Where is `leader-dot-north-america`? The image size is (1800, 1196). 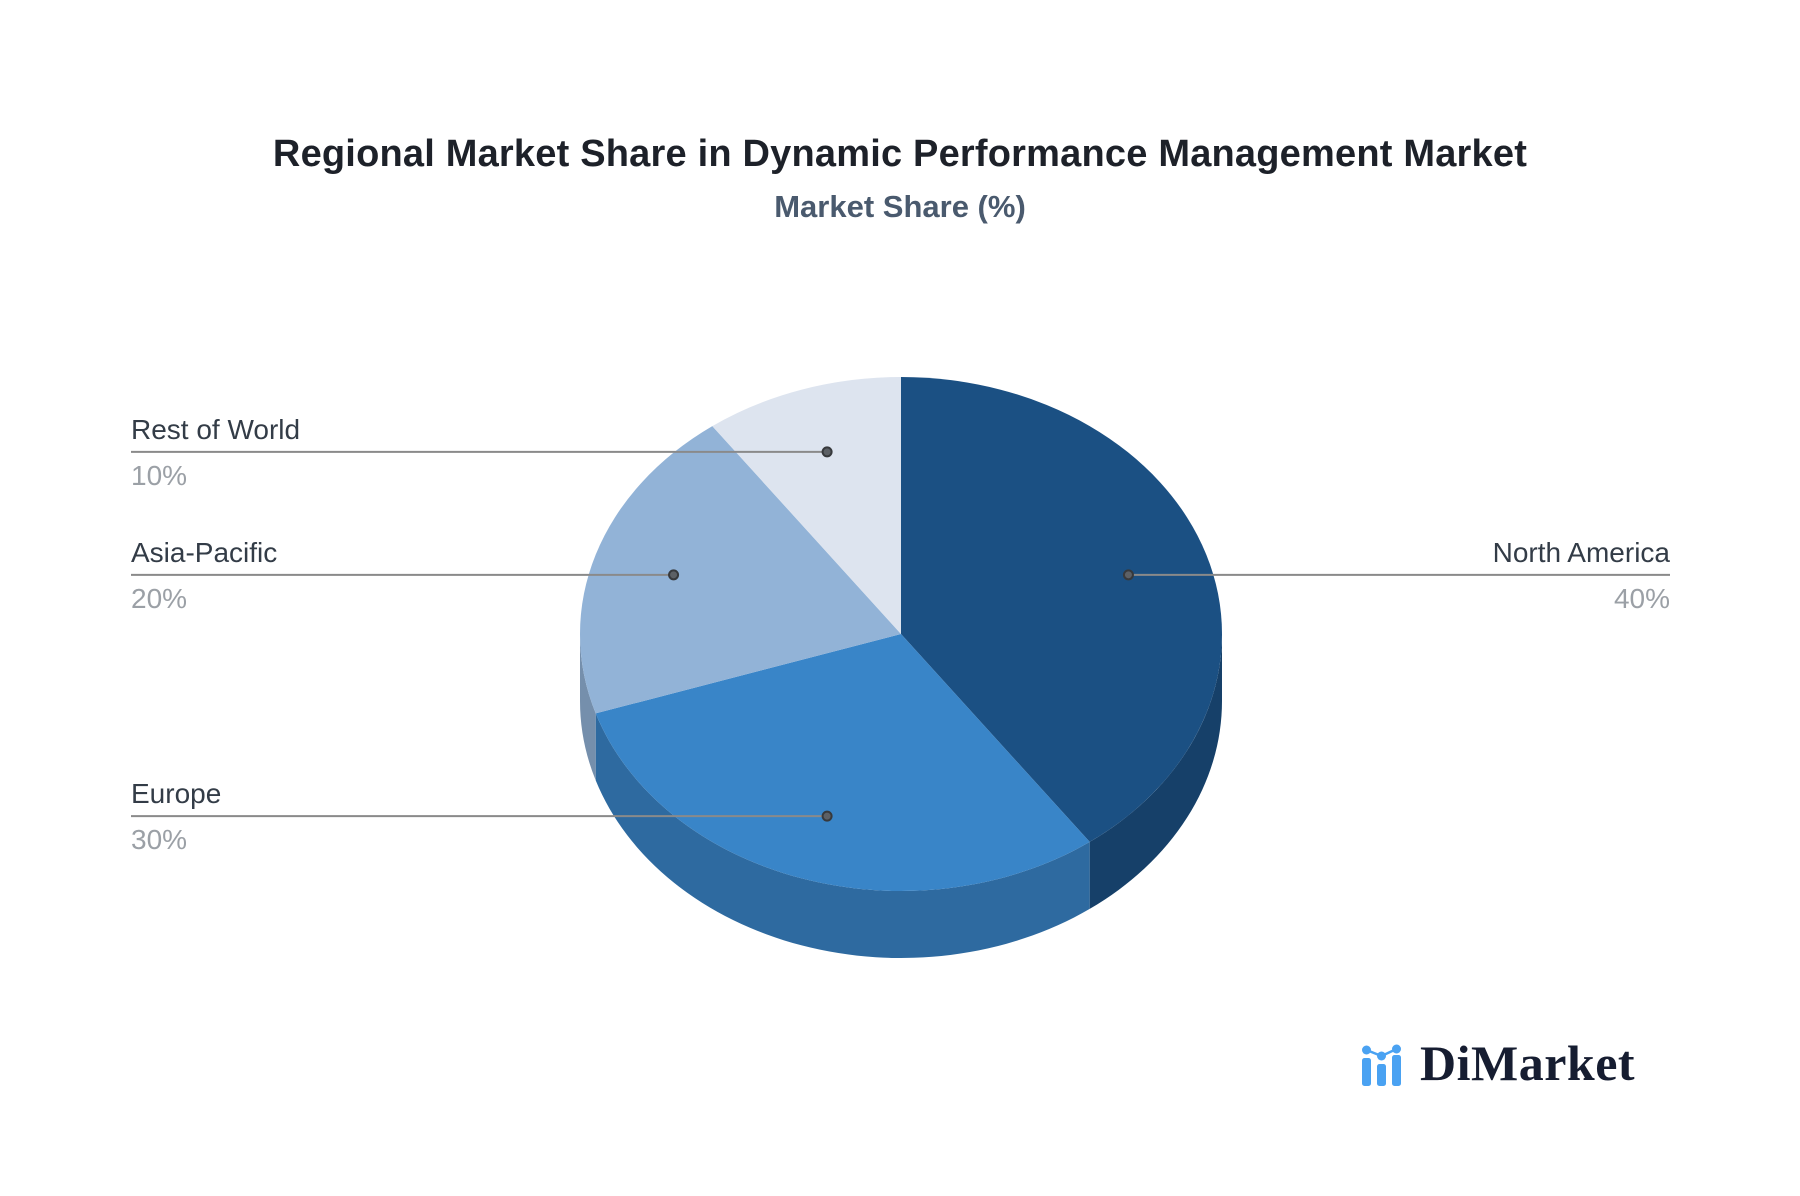
leader-dot-north-america is located at coordinates (1128, 575).